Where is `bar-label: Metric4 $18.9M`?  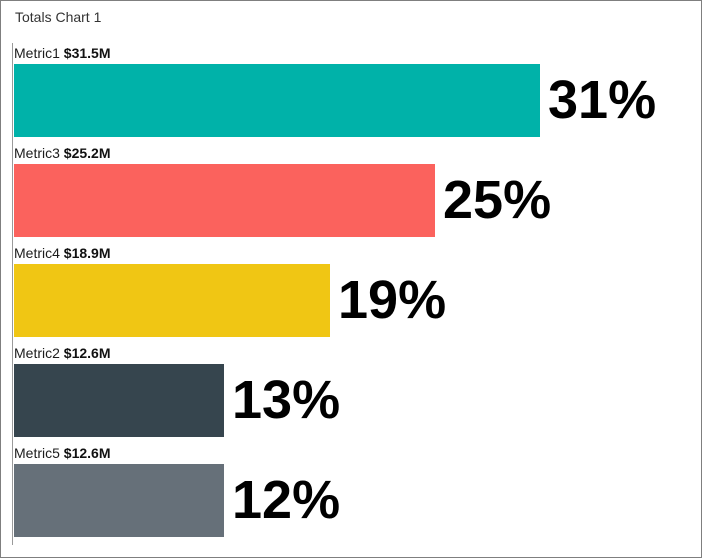 bar-label: Metric4 $18.9M is located at coordinates (355, 253).